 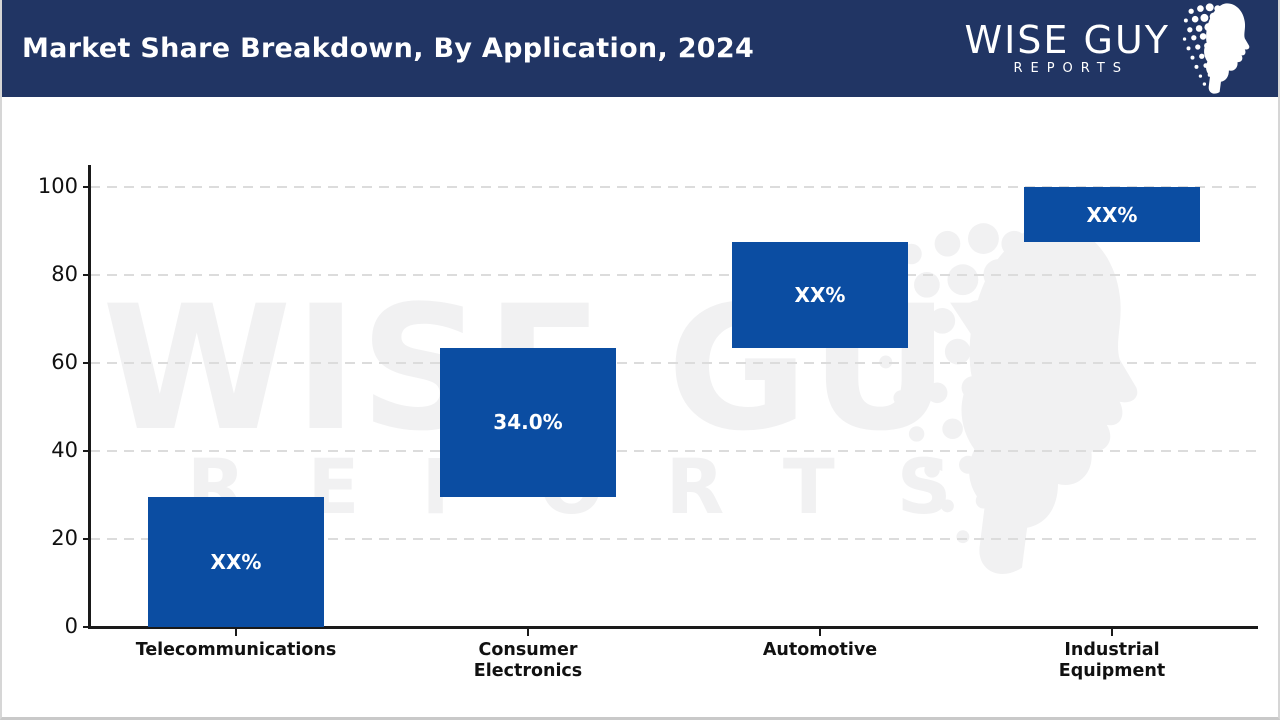 What do you see at coordinates (1112, 671) in the screenshot?
I see `x-axis-label-line: Equipment` at bounding box center [1112, 671].